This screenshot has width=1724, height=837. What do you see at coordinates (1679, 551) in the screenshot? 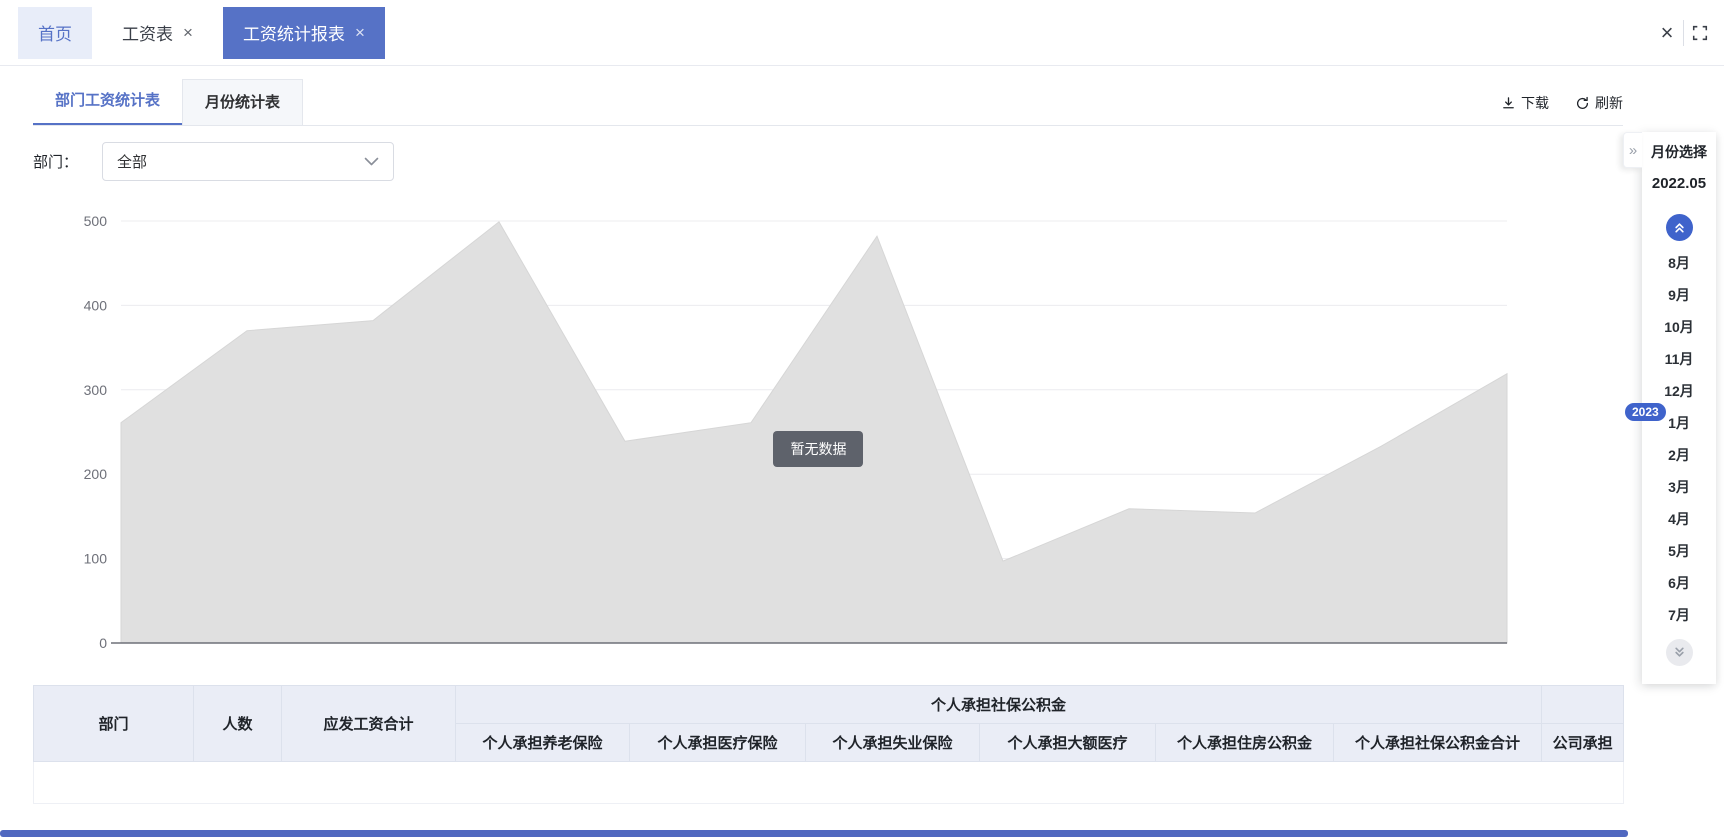
I see `month-item: 5月` at bounding box center [1679, 551].